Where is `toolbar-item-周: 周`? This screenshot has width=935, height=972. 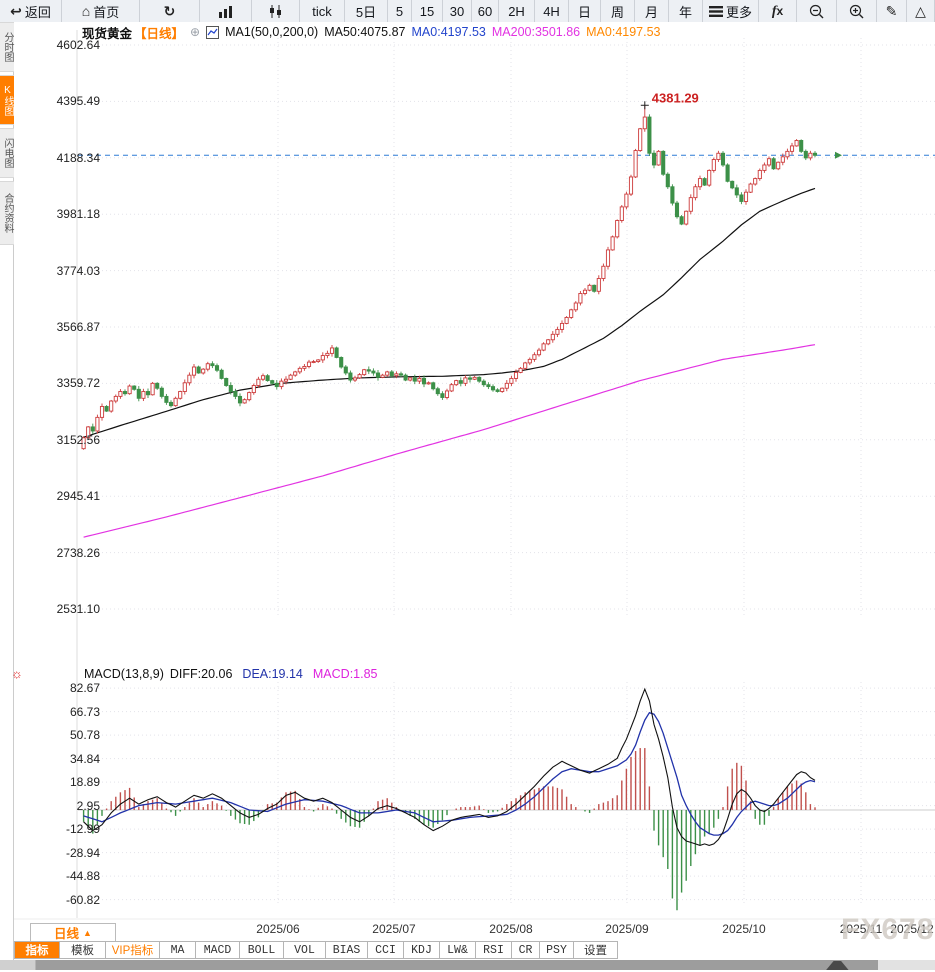
toolbar-item-周: 周 is located at coordinates (618, 11).